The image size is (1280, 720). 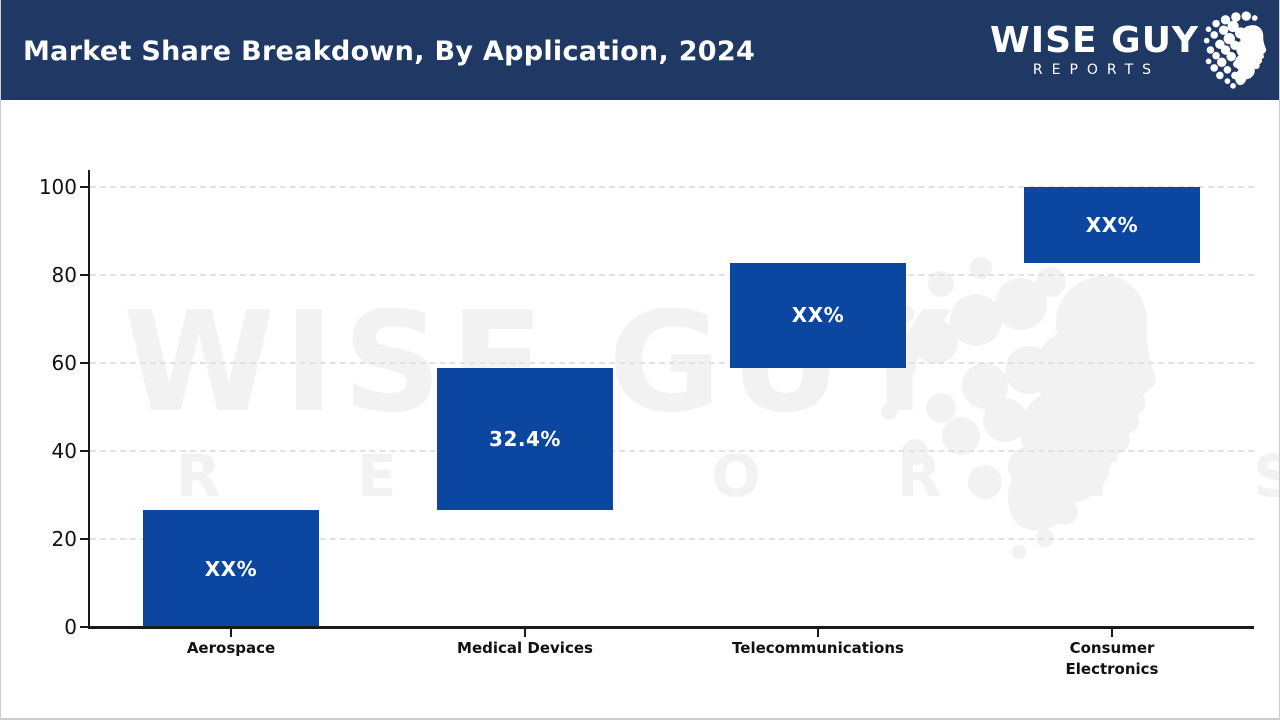 I want to click on bar-consumer-electronics: XX%, so click(x=1112, y=225).